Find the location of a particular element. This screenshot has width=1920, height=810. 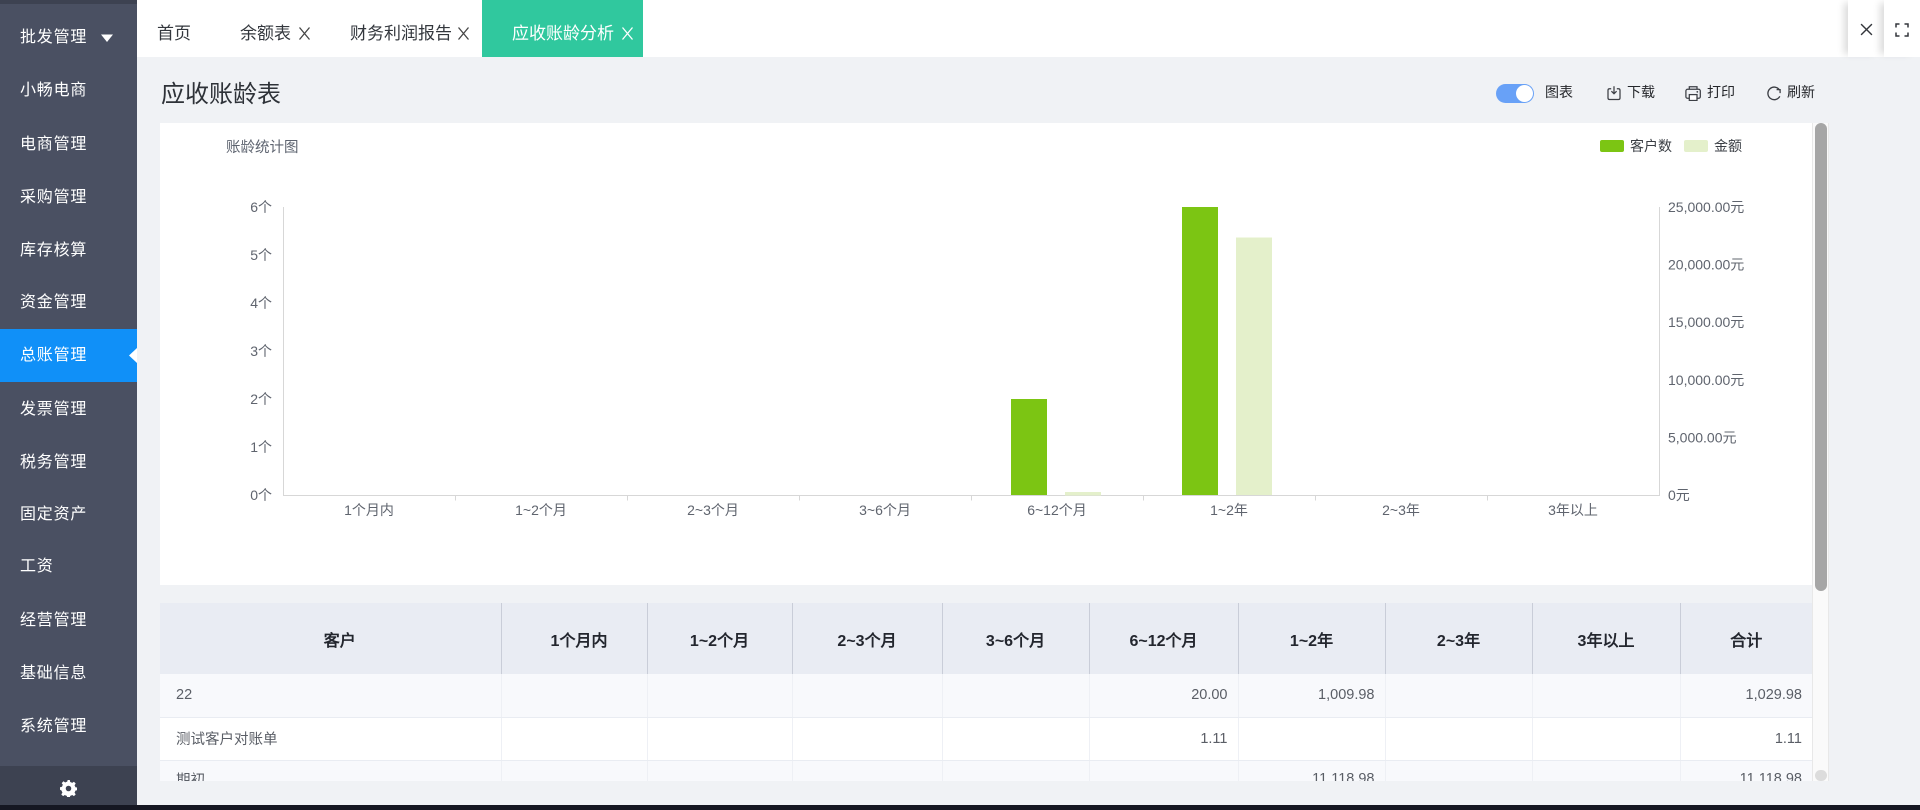

svg-text: 6个 is located at coordinates (261, 207).